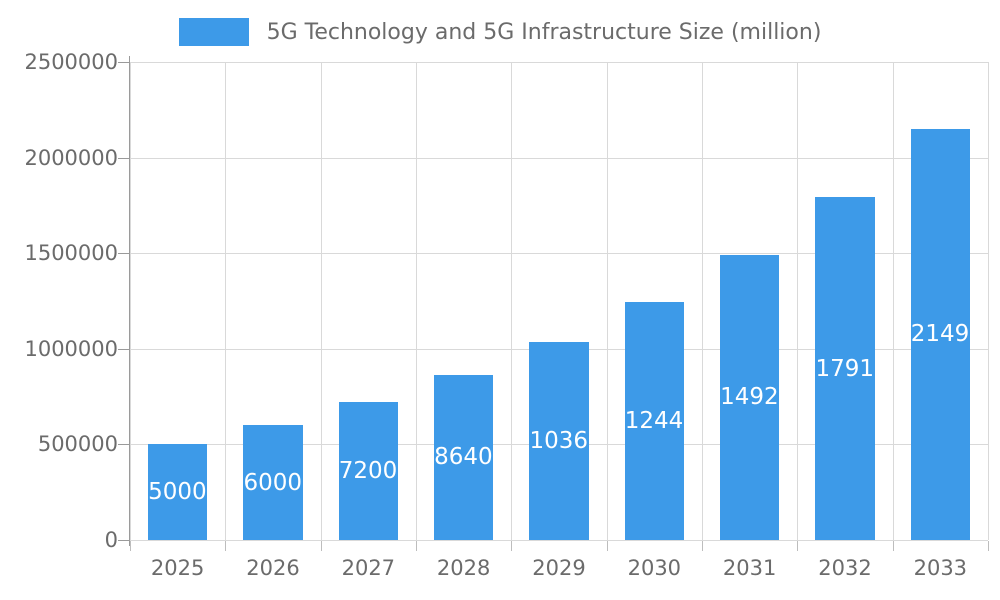 This screenshot has height=600, width=1000. Describe the element at coordinates (111, 540) in the screenshot. I see `y-axis-tick-label: 0` at that location.